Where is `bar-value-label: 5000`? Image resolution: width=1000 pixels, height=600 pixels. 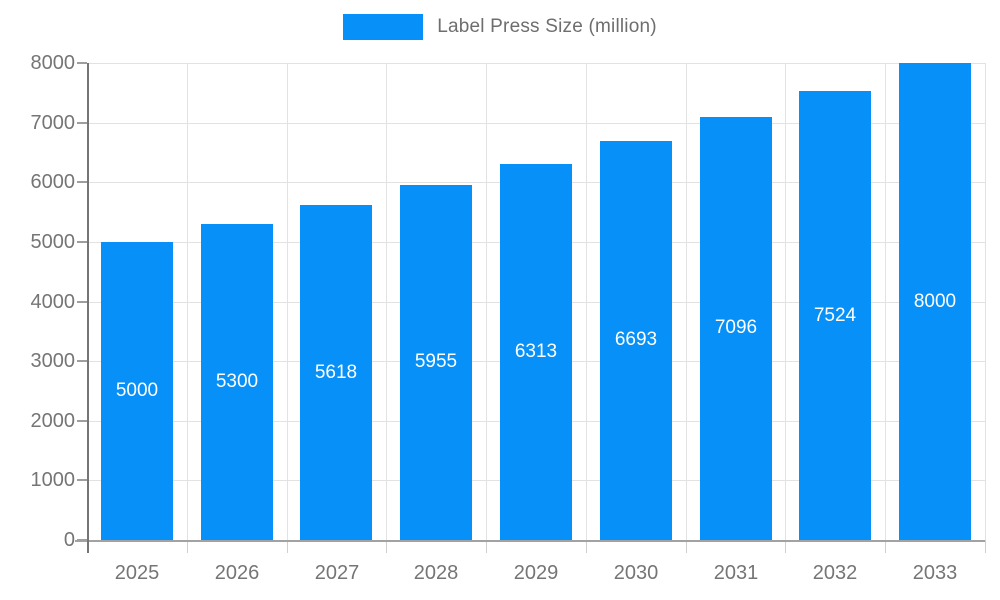 bar-value-label: 5000 is located at coordinates (137, 390).